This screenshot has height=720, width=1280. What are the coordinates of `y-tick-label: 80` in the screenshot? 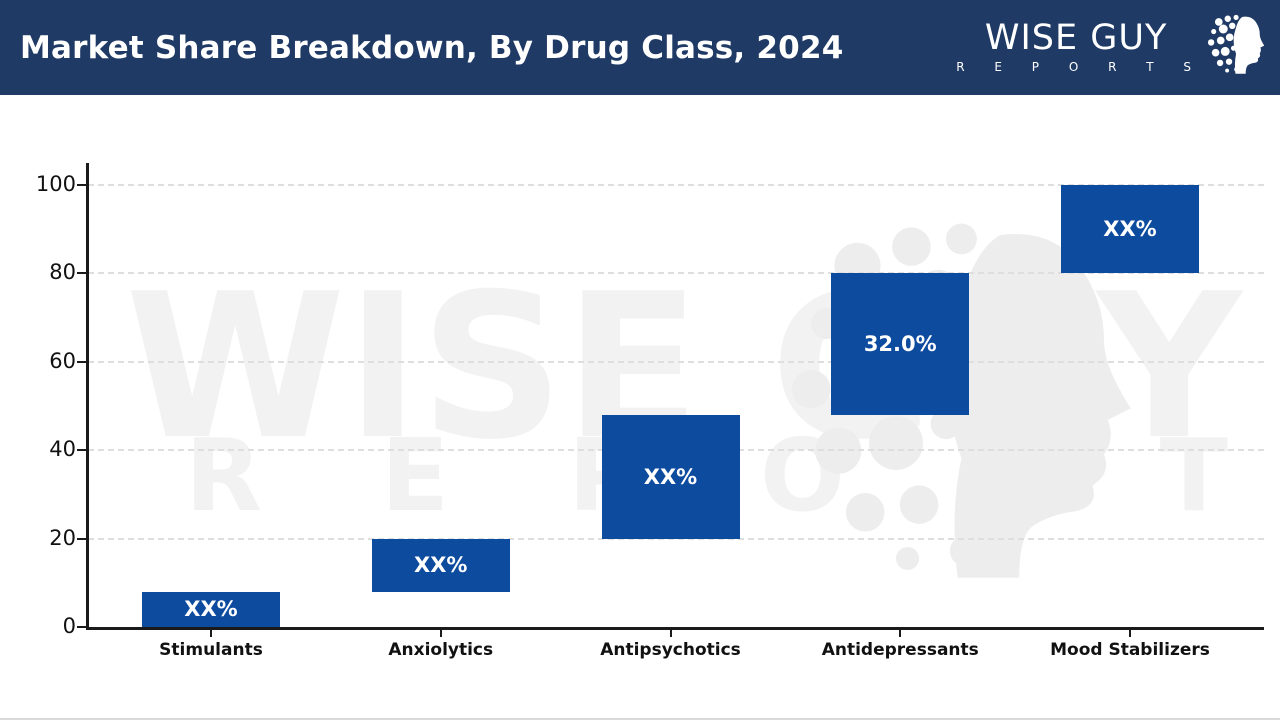 It's located at (62, 272).